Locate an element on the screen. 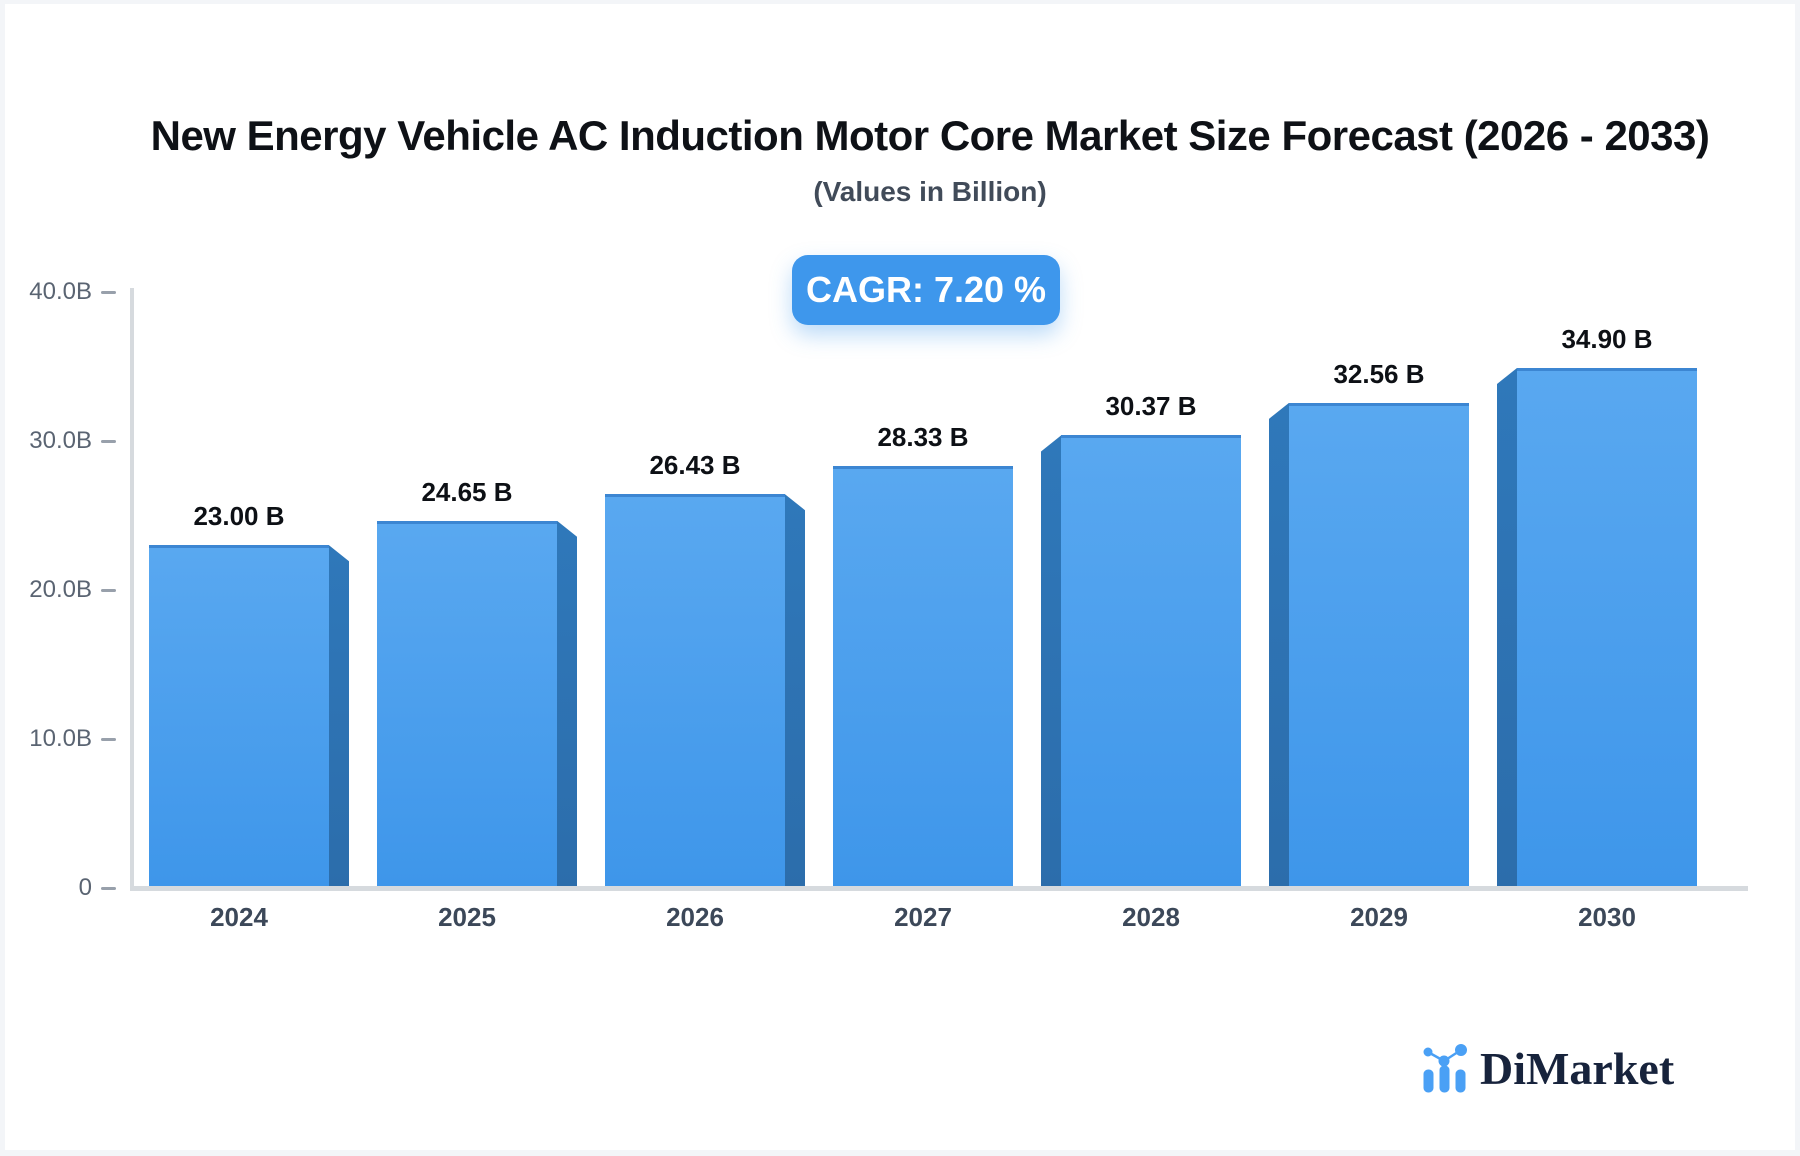 The width and height of the screenshot is (1800, 1156). bar-2027 is located at coordinates (923, 676).